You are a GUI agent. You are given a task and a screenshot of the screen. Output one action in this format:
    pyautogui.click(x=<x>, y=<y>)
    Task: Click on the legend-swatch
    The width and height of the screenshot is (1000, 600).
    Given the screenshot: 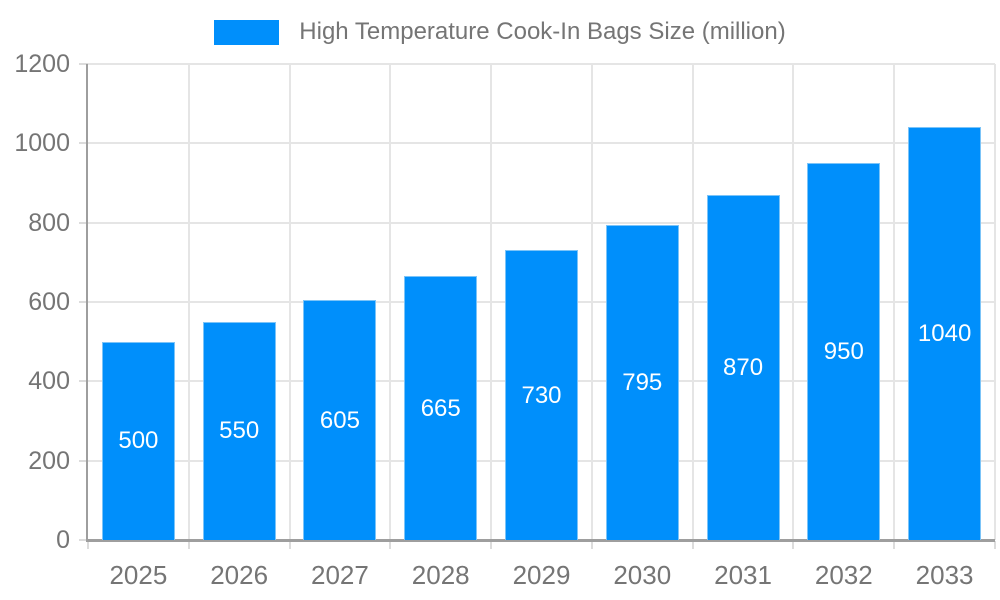 What is the action you would take?
    pyautogui.click(x=247, y=32)
    